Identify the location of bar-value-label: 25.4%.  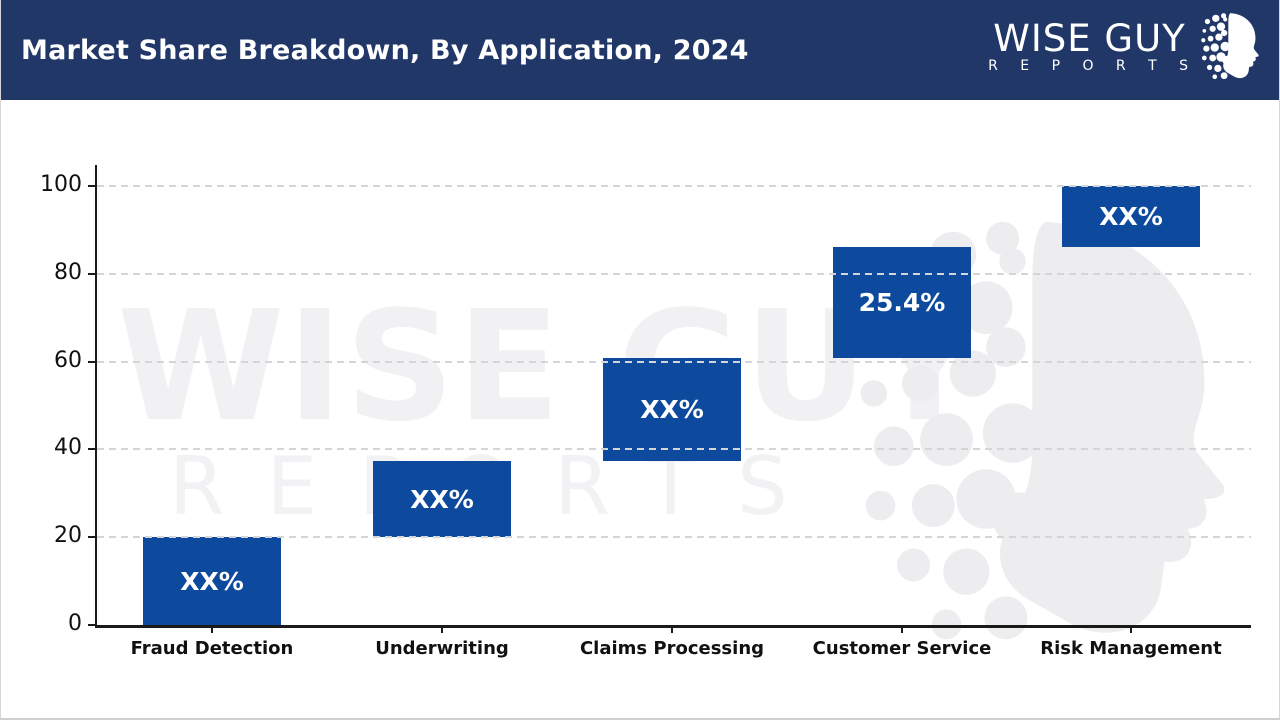
(902, 302).